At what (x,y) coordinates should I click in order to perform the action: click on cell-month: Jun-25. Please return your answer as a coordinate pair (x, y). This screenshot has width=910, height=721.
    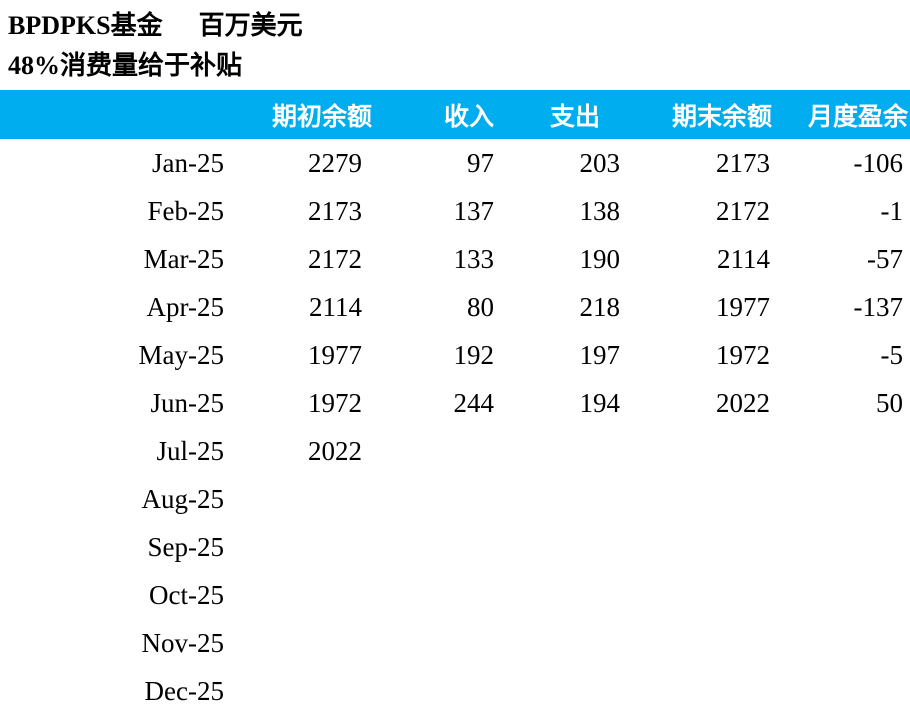
    Looking at the image, I should click on (117, 403).